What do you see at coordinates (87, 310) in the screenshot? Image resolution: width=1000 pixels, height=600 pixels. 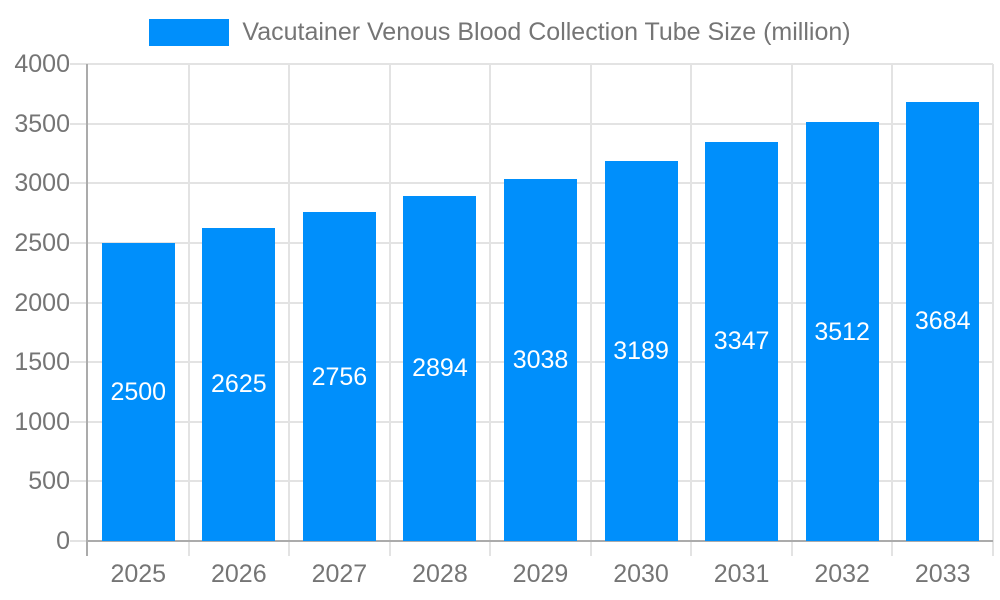 I see `y-axis-line` at bounding box center [87, 310].